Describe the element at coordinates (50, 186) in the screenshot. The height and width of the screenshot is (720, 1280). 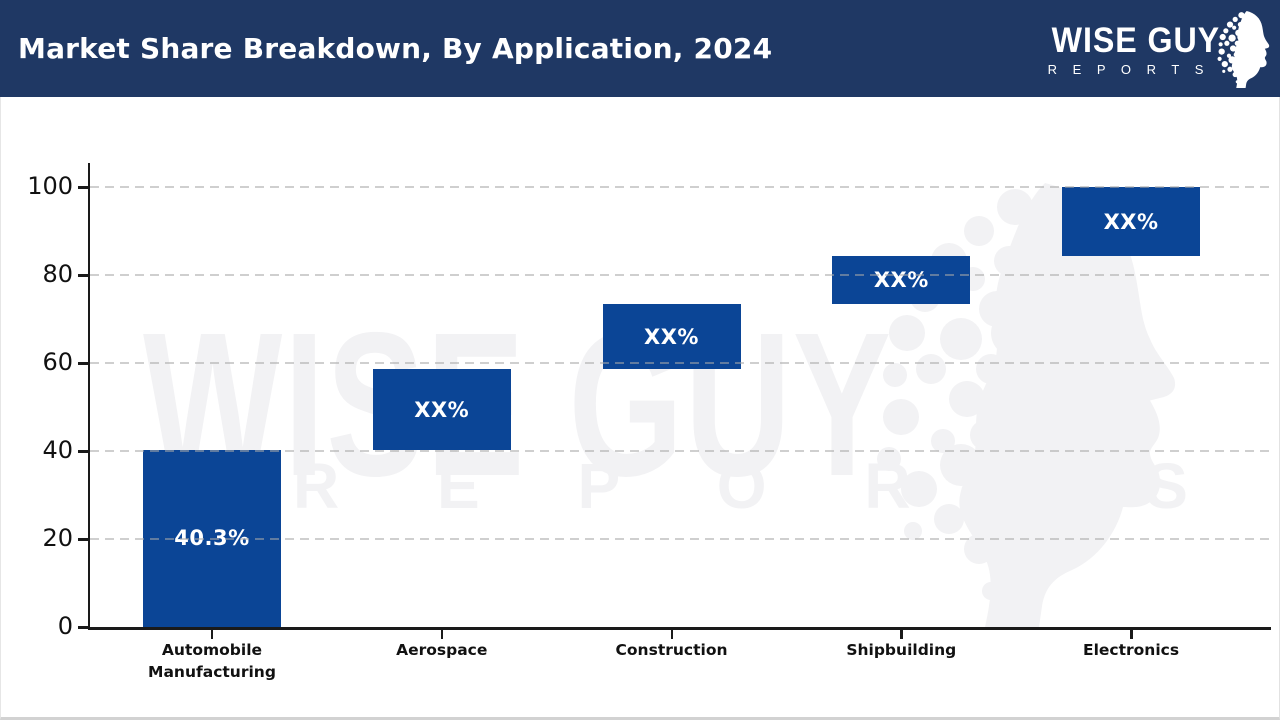
I see `y-tick-label-100: 100` at that location.